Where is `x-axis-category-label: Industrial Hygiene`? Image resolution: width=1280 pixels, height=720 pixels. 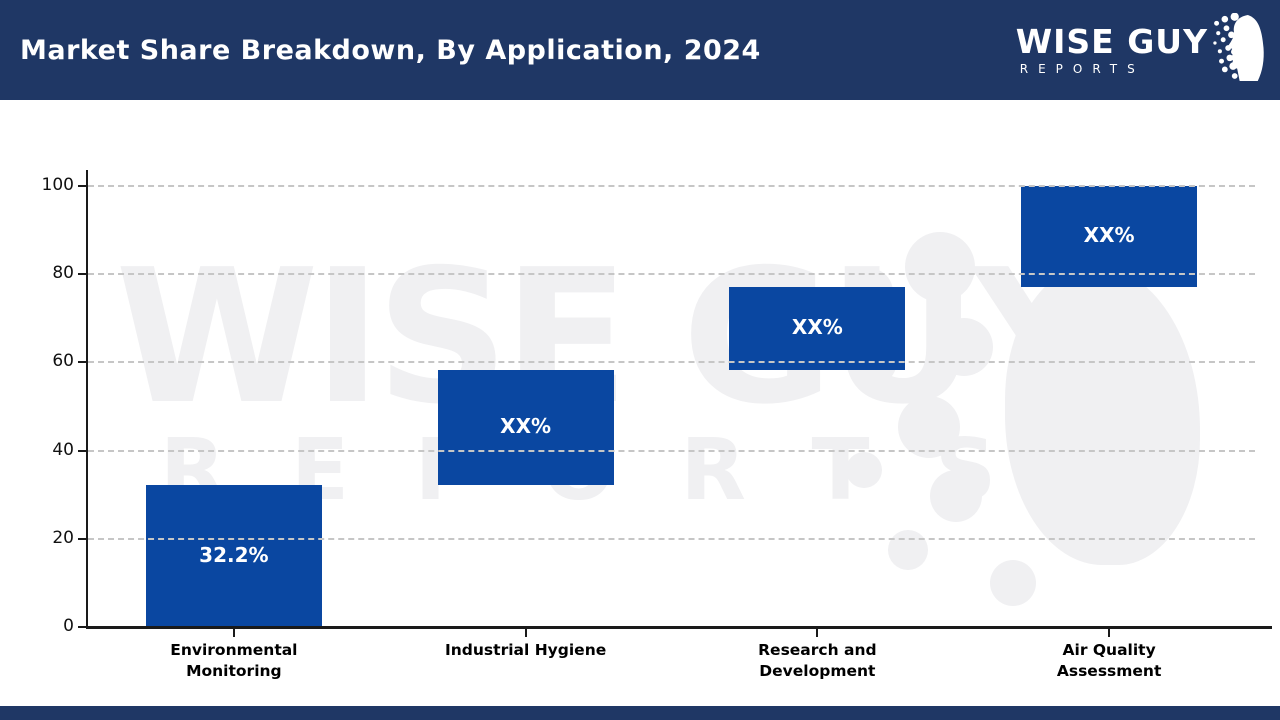
x-axis-category-label: Industrial Hygiene is located at coordinates (526, 650).